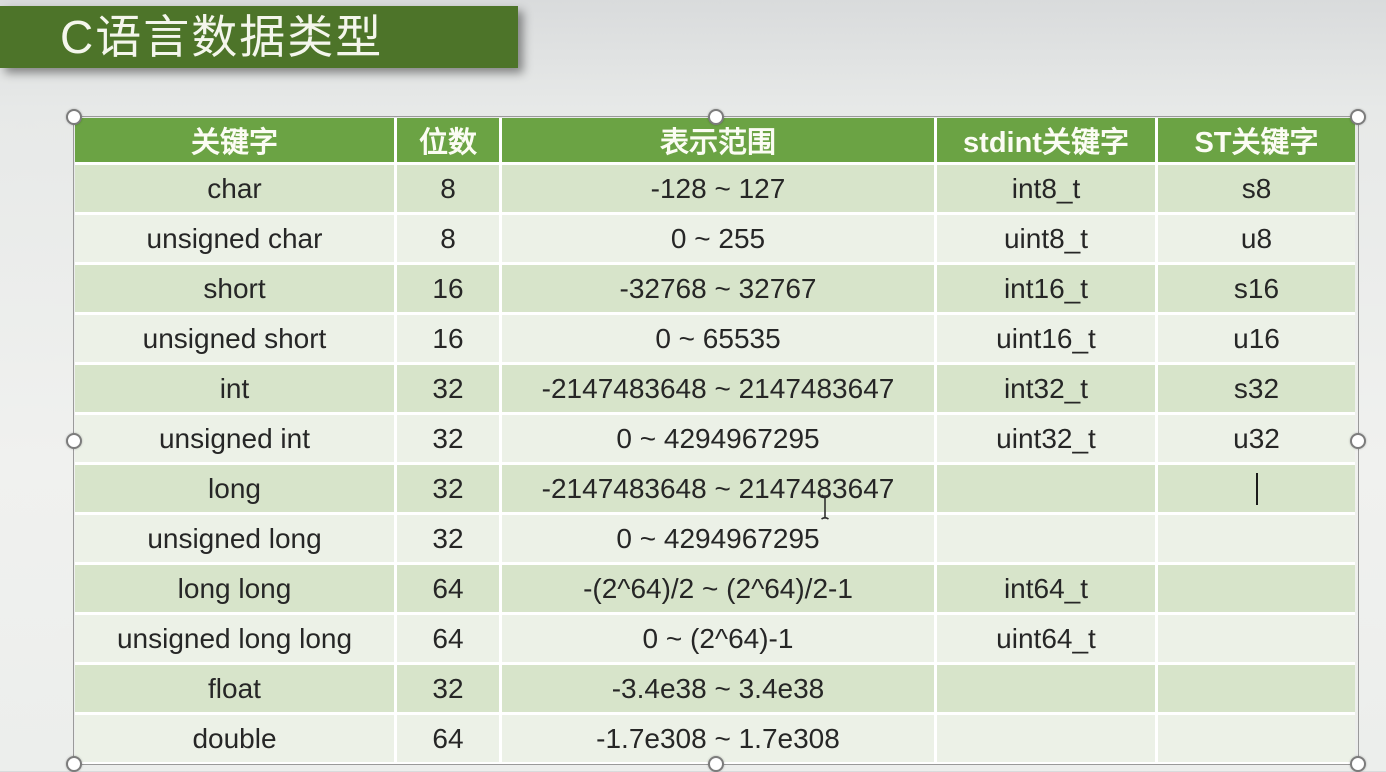  Describe the element at coordinates (236, 290) in the screenshot. I see `table-cell: short` at that location.